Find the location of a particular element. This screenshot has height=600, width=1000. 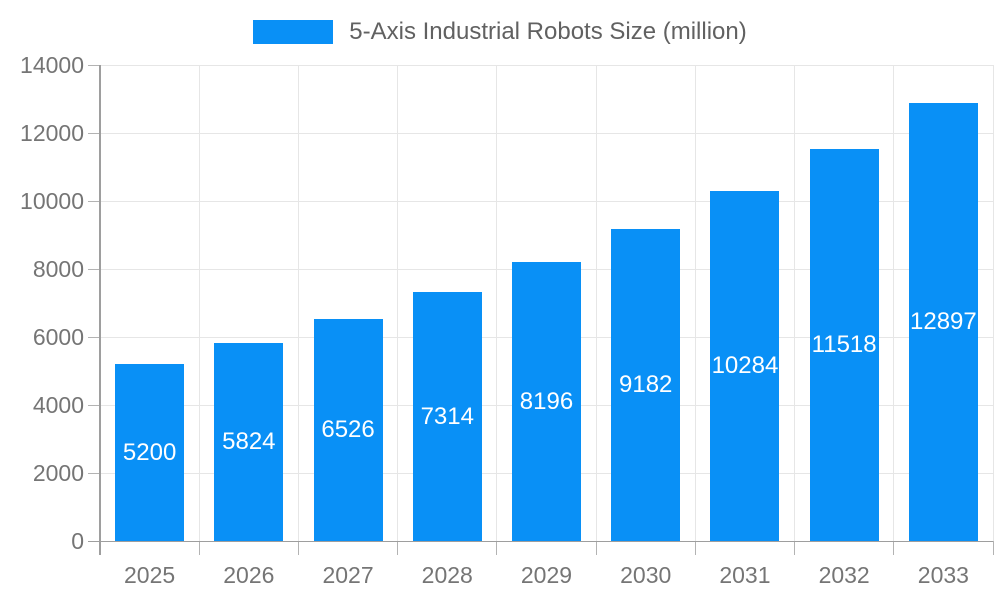

y-axis-tick-label: 2000 is located at coordinates (58, 472).